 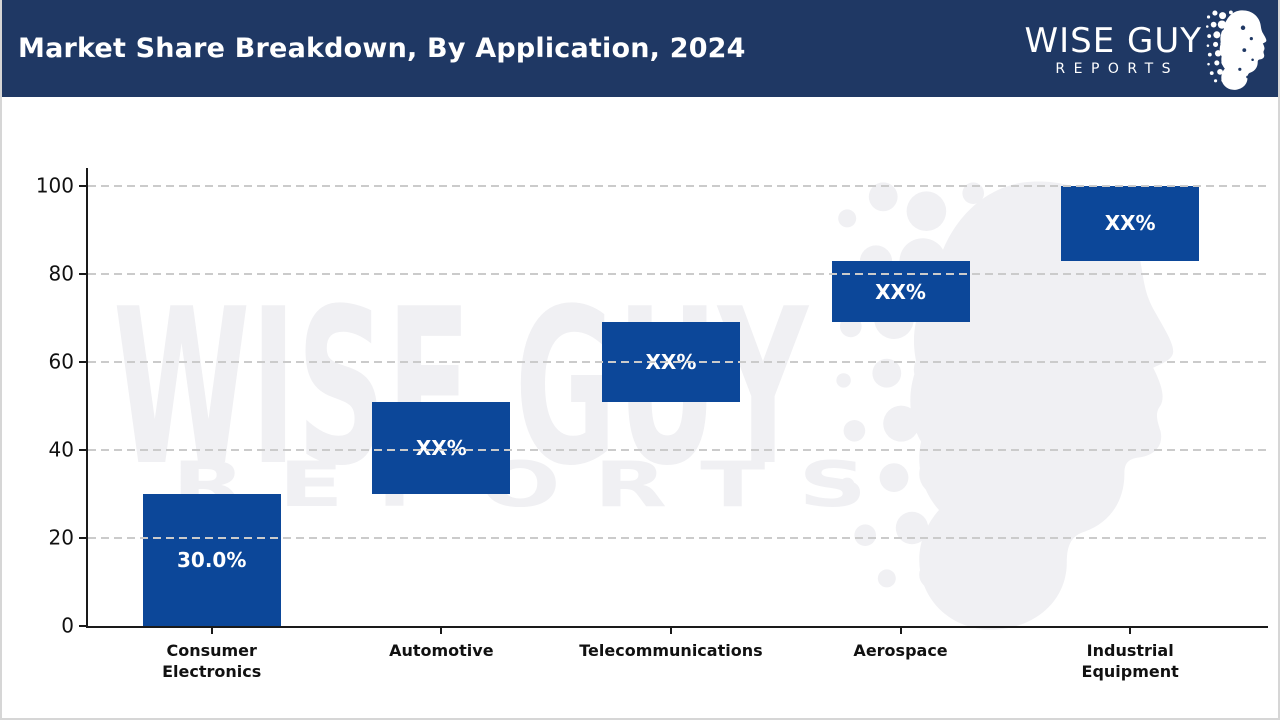 I want to click on wiseguy-logo-line2: REPORTS, so click(x=1117, y=69).